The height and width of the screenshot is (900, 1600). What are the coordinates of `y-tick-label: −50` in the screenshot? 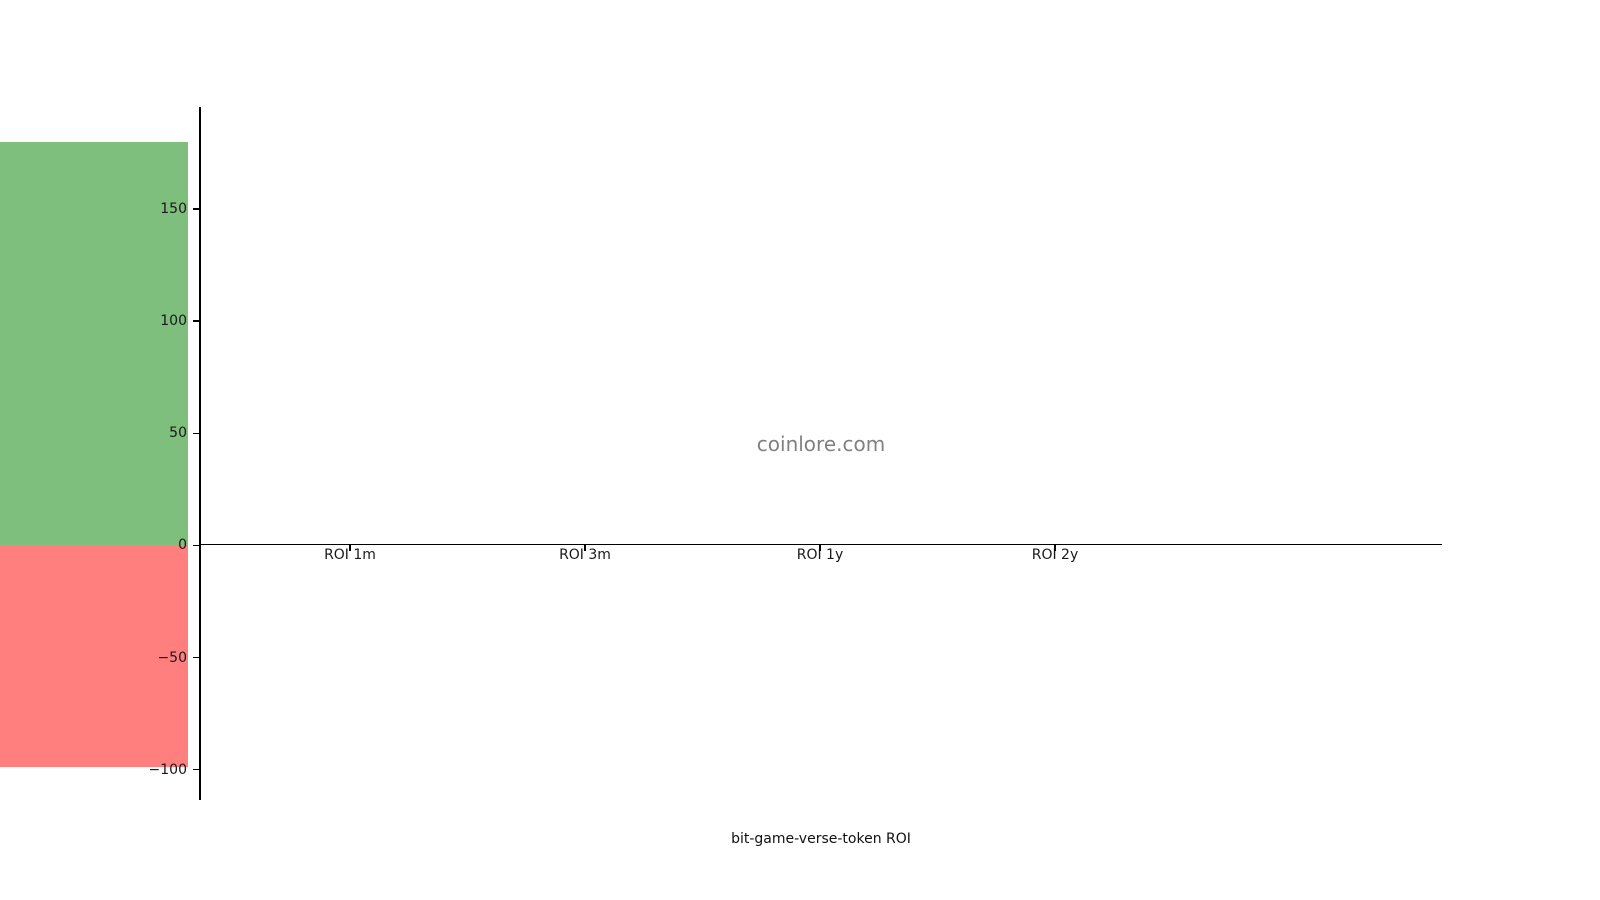 It's located at (172, 657).